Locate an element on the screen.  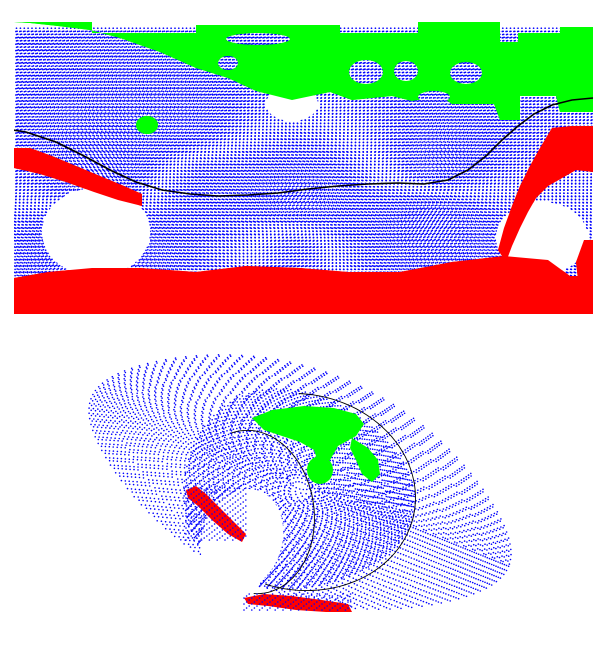
red-patch-left-3d is located at coordinates (216, 514).